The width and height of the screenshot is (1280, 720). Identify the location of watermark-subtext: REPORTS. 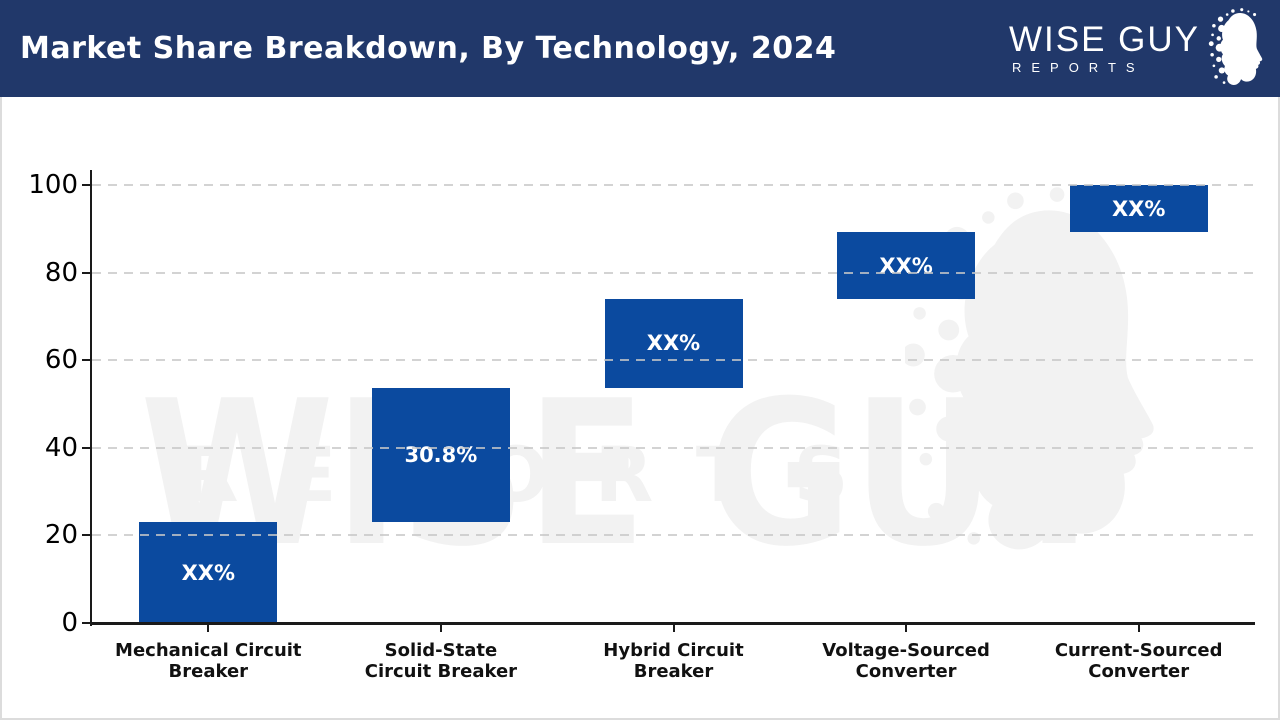
(537, 474).